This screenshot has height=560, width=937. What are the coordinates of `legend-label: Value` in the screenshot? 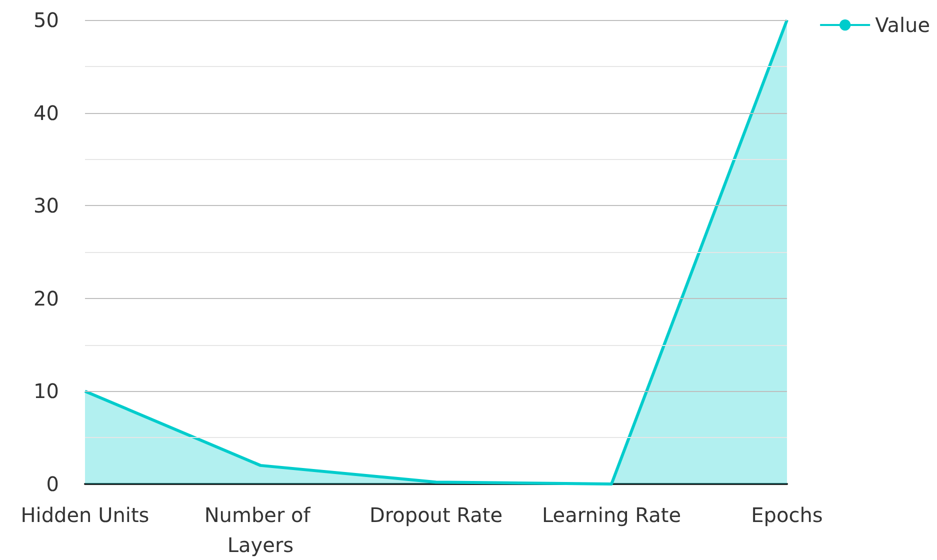 It's located at (902, 25).